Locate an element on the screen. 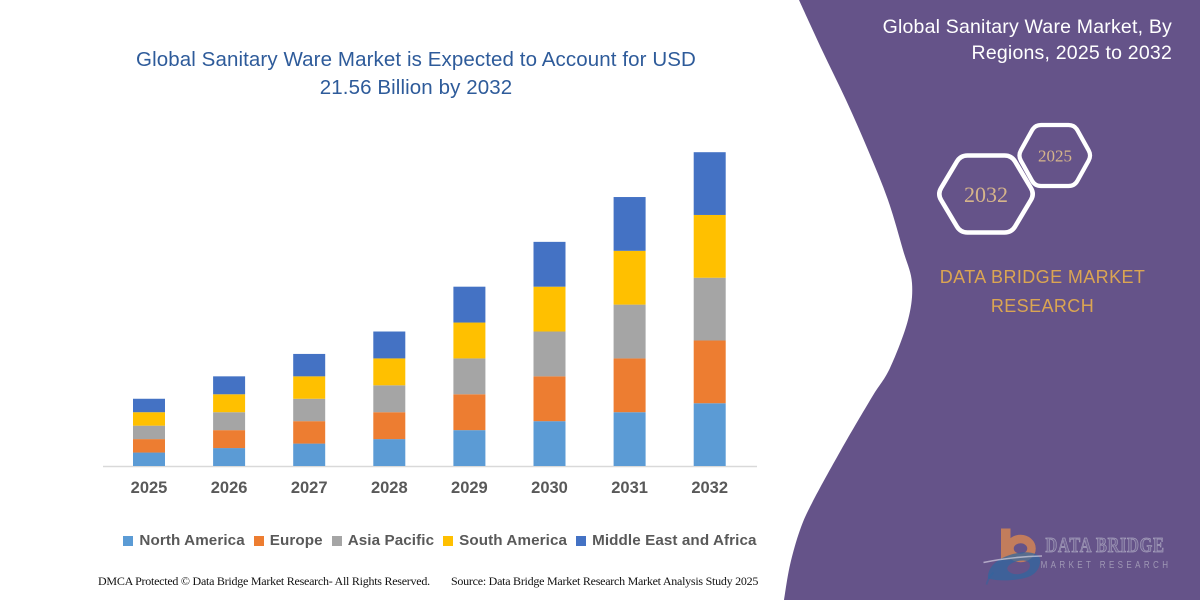 Image resolution: width=1200 pixels, height=600 pixels. legend-item-asia-pacific: Asia Pacific is located at coordinates (383, 540).